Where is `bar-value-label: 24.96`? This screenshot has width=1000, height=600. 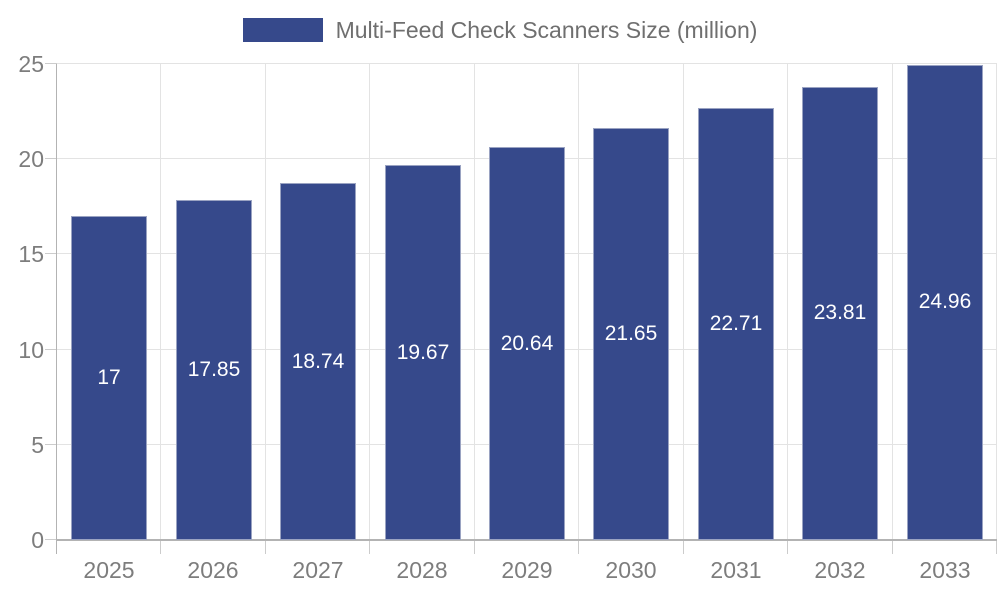 bar-value-label: 24.96 is located at coordinates (945, 301).